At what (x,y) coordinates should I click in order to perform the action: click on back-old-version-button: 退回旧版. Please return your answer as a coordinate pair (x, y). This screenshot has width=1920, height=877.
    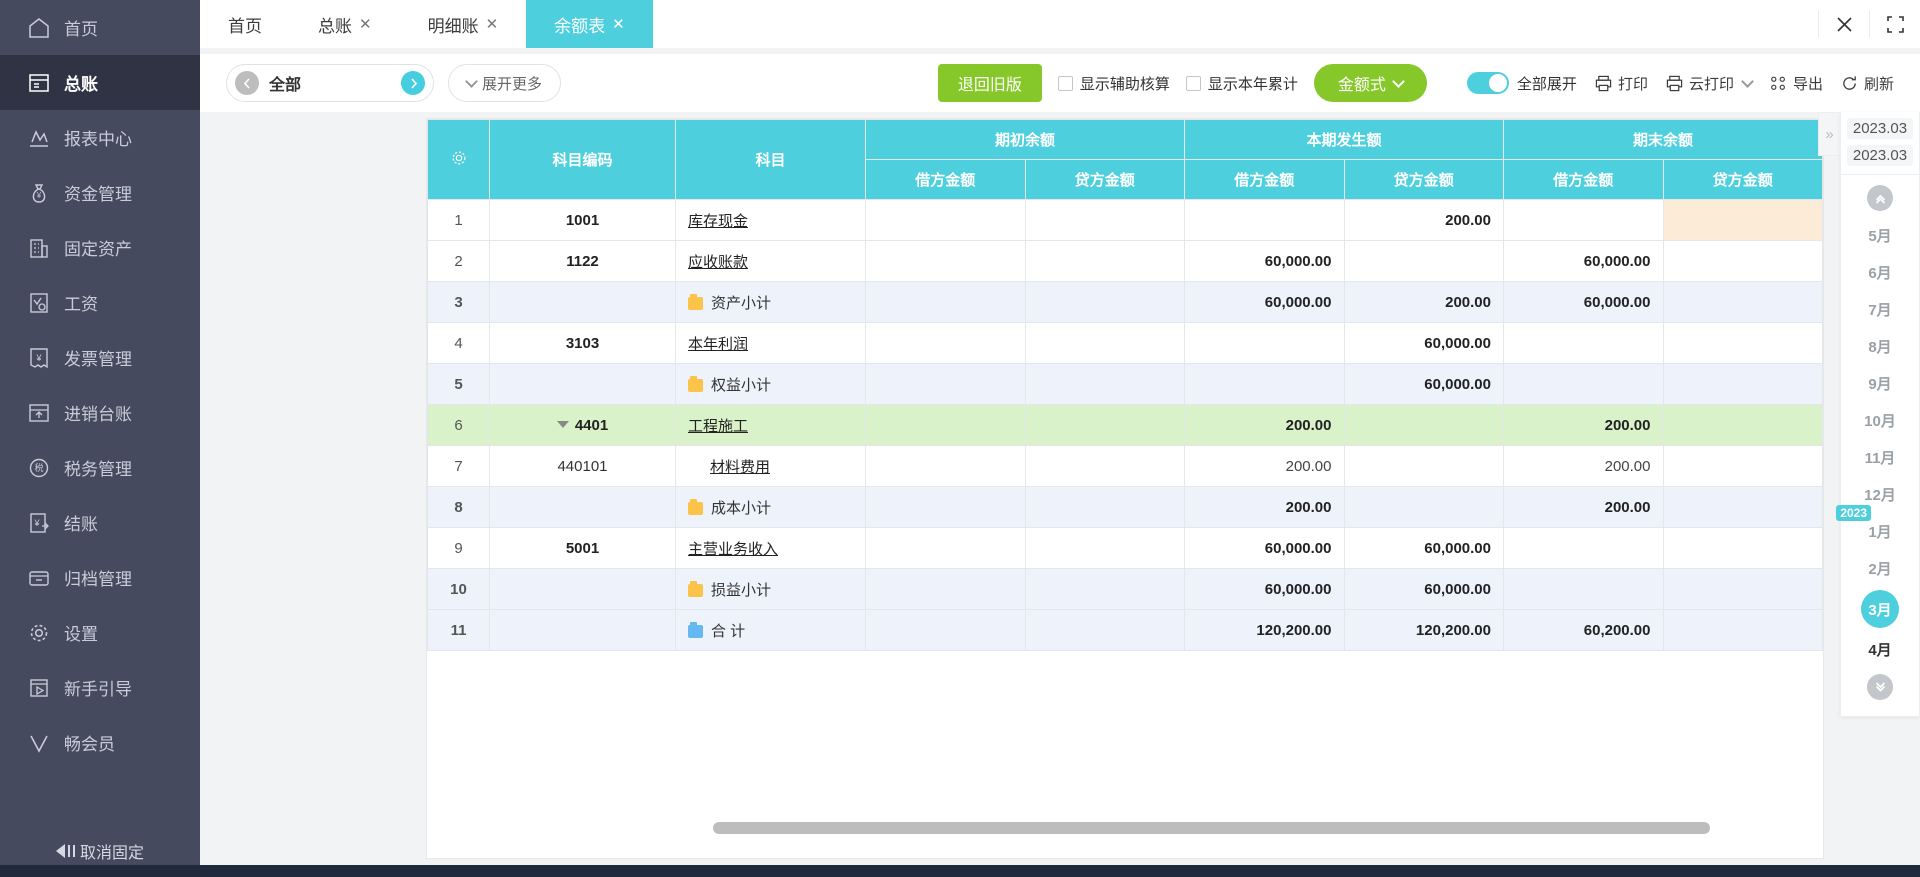
    Looking at the image, I should click on (989, 83).